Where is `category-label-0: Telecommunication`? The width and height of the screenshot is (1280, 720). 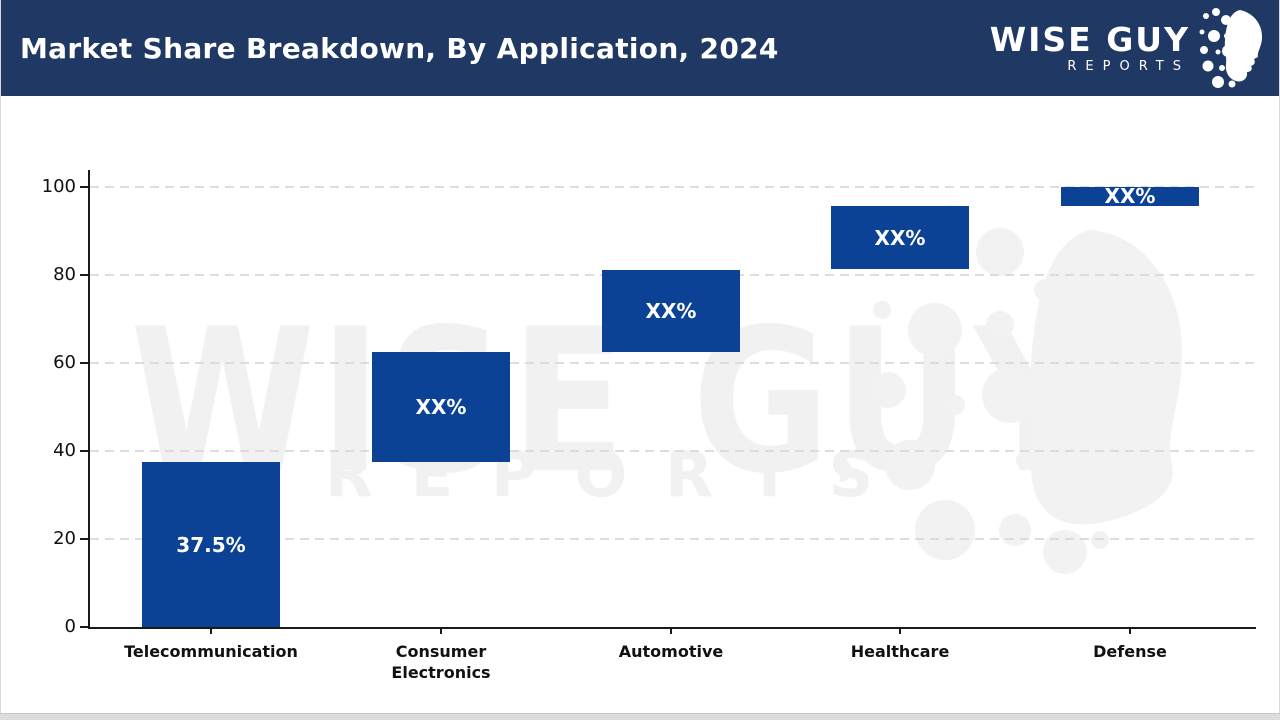 category-label-0: Telecommunication is located at coordinates (211, 651).